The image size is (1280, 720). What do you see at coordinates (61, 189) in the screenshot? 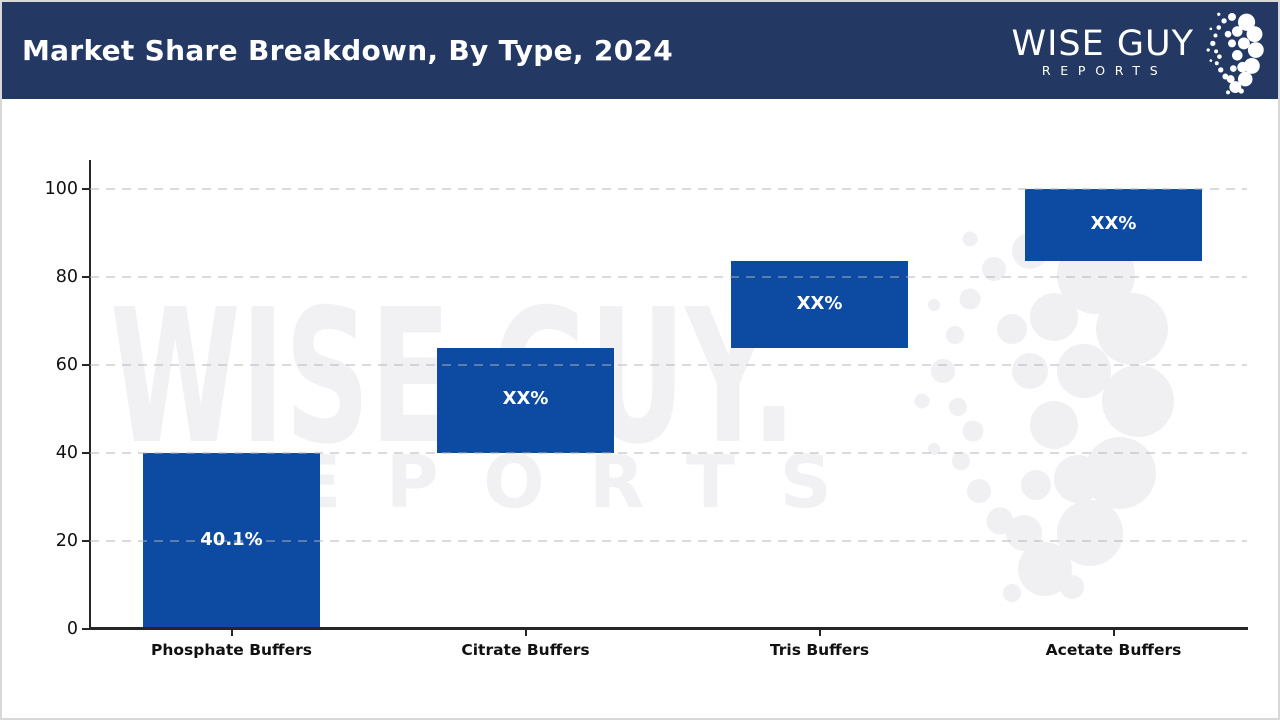
I see `y-tick-label: 100` at bounding box center [61, 189].